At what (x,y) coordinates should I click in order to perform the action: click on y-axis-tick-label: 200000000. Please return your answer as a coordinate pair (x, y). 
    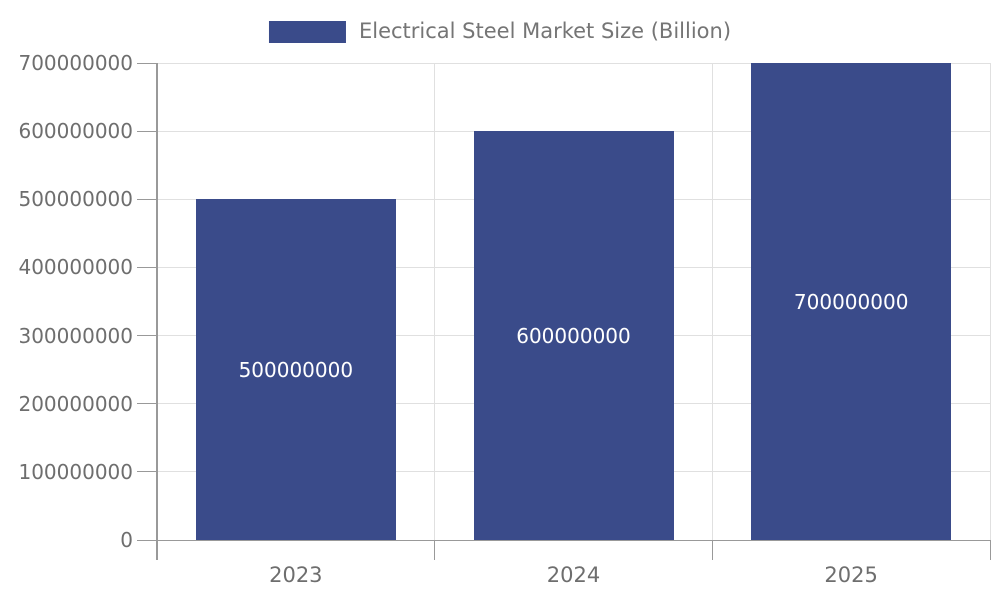
    Looking at the image, I should click on (75, 403).